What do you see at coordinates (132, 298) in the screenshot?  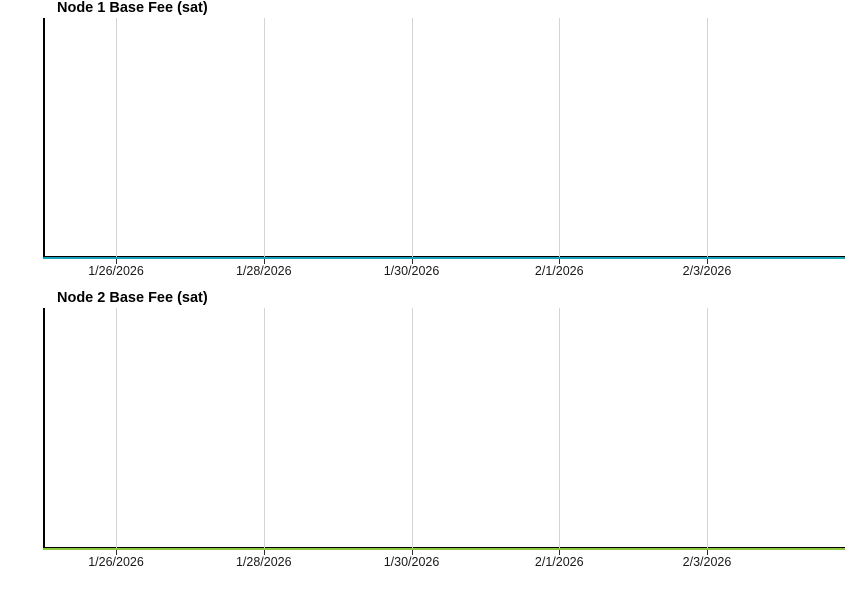 I see `chart-title: Node 2 Base Fee (sat)` at bounding box center [132, 298].